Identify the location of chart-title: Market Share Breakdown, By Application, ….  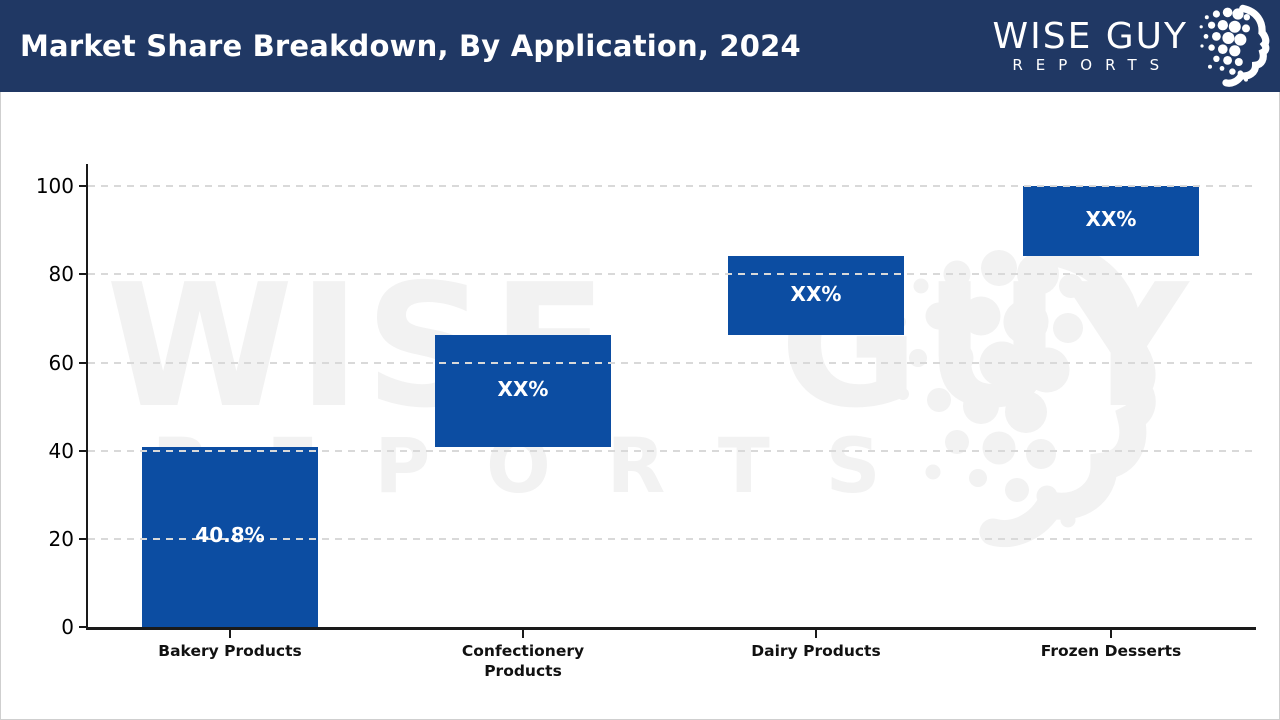
(410, 46).